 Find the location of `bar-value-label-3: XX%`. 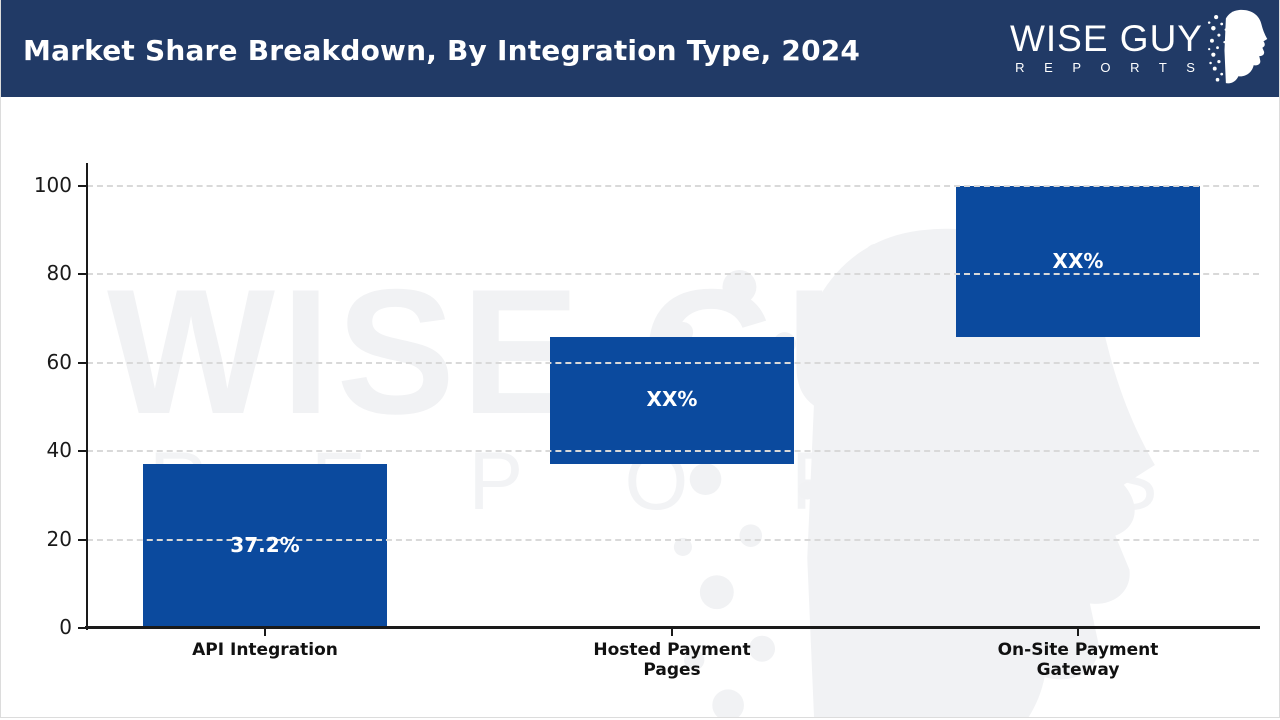

bar-value-label-3: XX% is located at coordinates (1078, 260).